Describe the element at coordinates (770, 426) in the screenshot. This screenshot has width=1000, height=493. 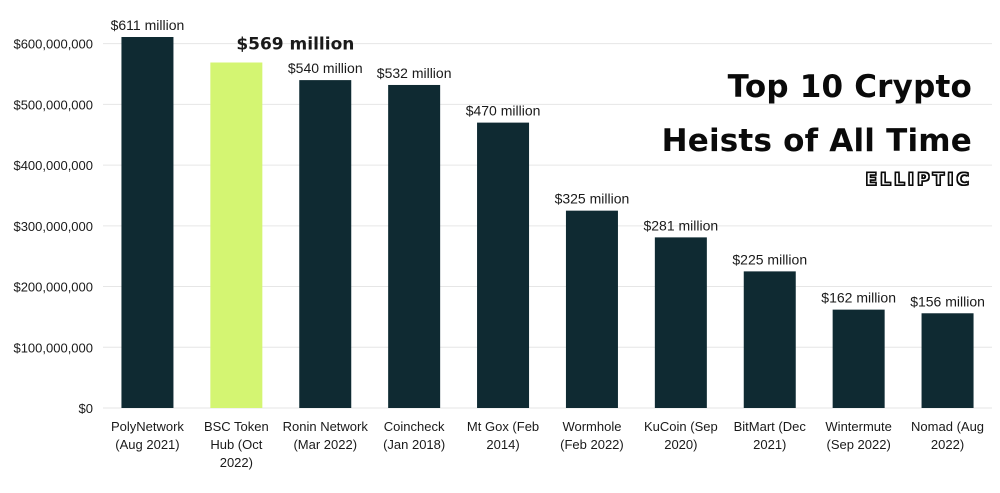
I see `x-tick-label: BitMart (Dec` at that location.